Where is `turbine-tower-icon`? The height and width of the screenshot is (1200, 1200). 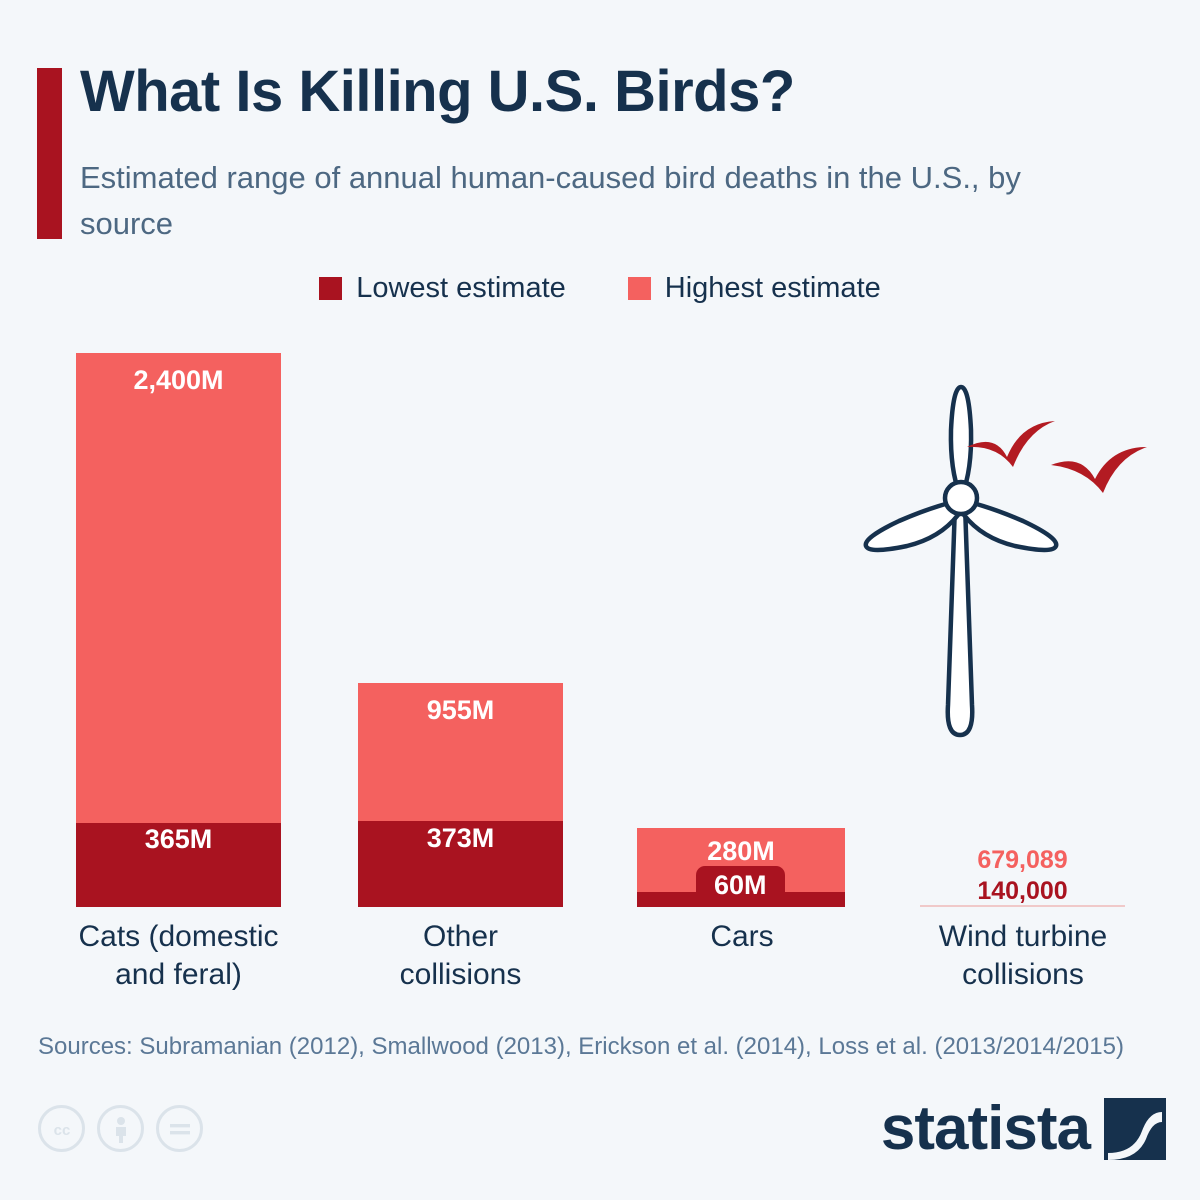
turbine-tower-icon is located at coordinates (960, 620).